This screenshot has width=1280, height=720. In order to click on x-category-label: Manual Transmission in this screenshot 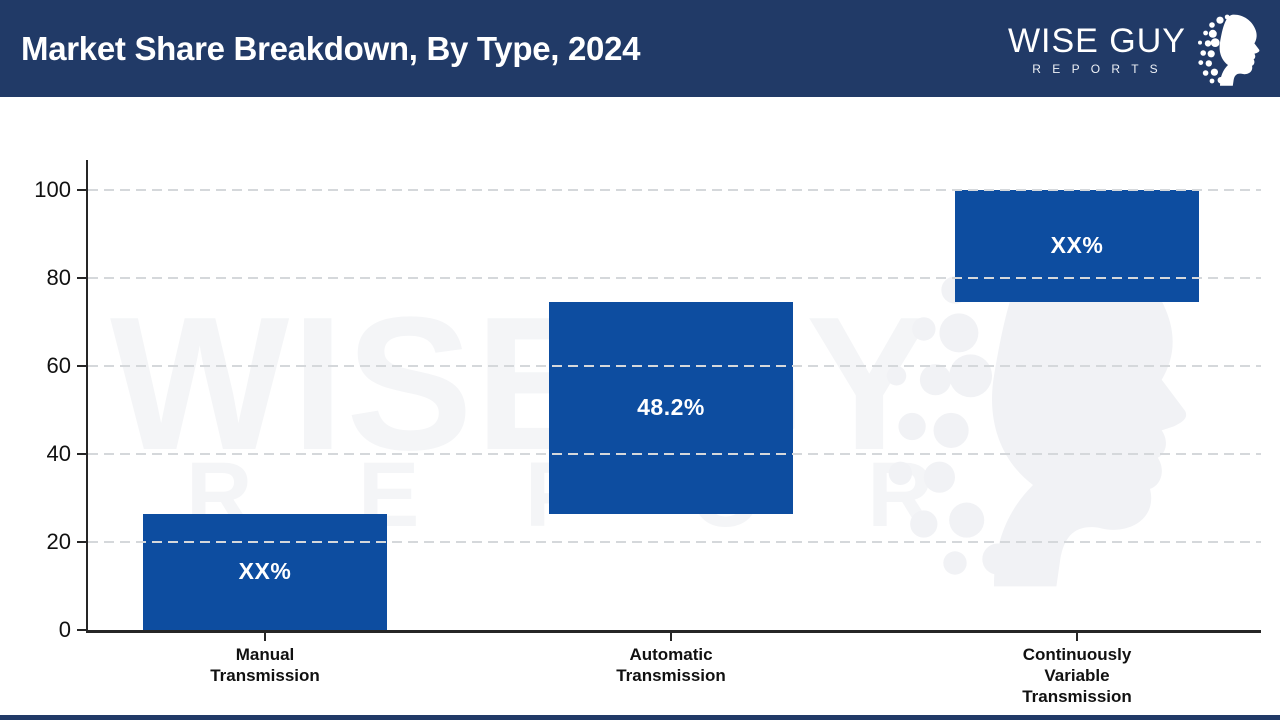, I will do `click(265, 665)`.